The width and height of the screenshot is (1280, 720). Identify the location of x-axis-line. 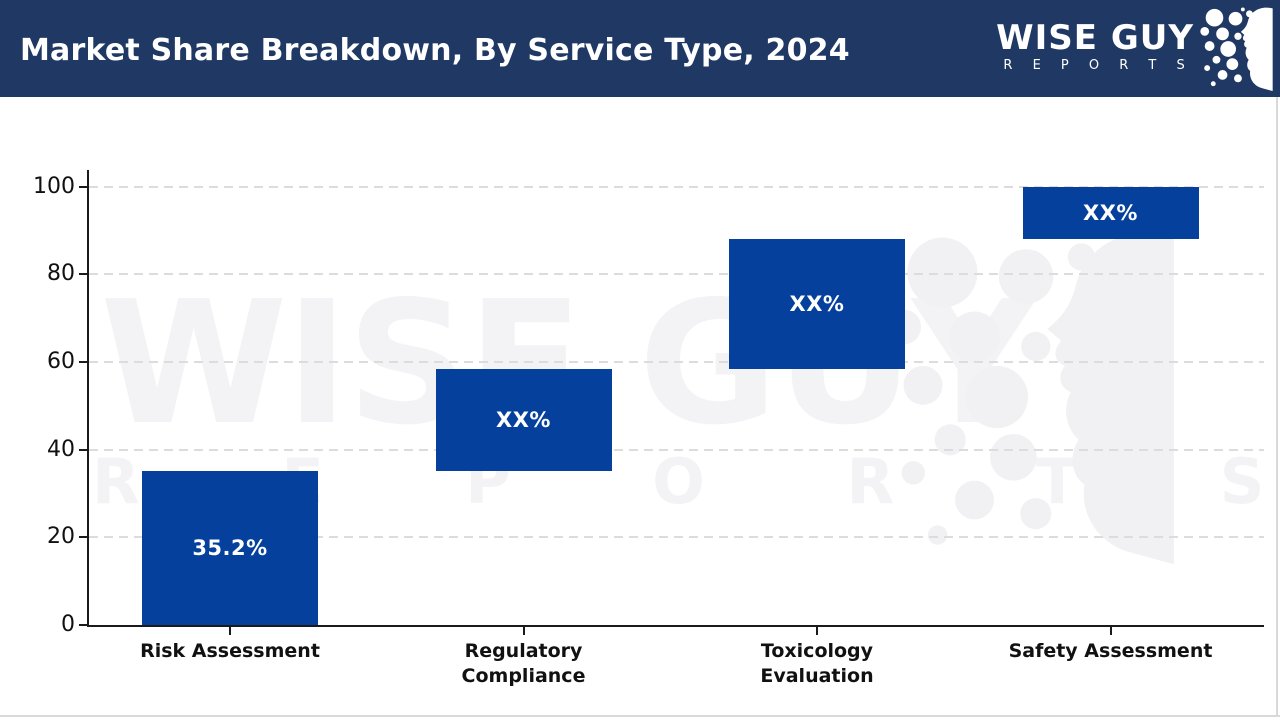
(675, 626).